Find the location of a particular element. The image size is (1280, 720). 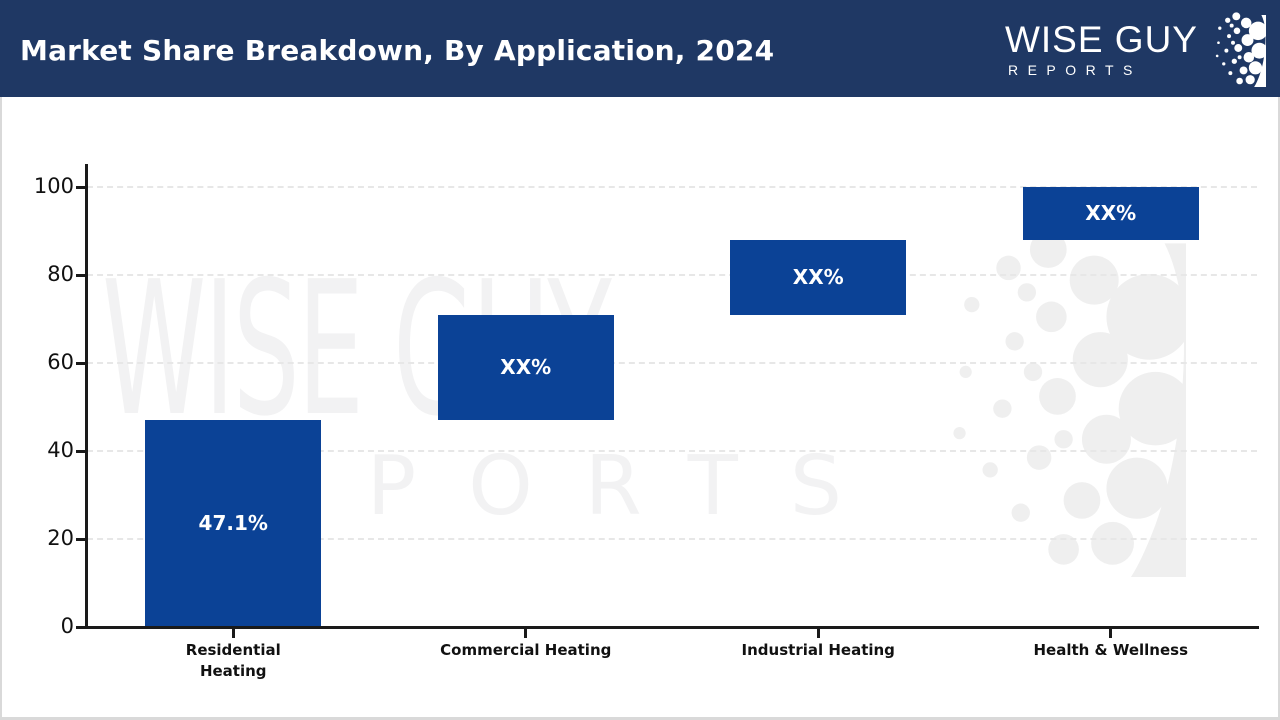

logo-wordmark: WISE GUY is located at coordinates (1101, 39).